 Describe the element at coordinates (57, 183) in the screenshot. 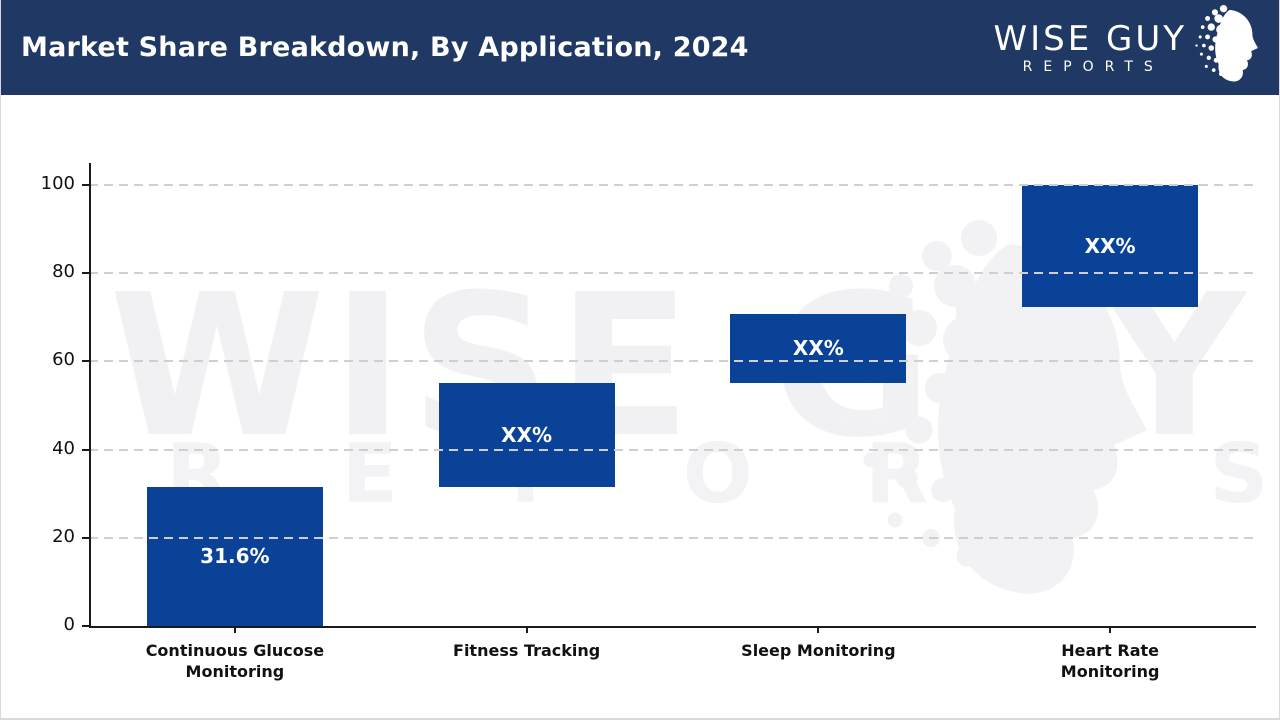

I see `y-tick-label: 100` at that location.